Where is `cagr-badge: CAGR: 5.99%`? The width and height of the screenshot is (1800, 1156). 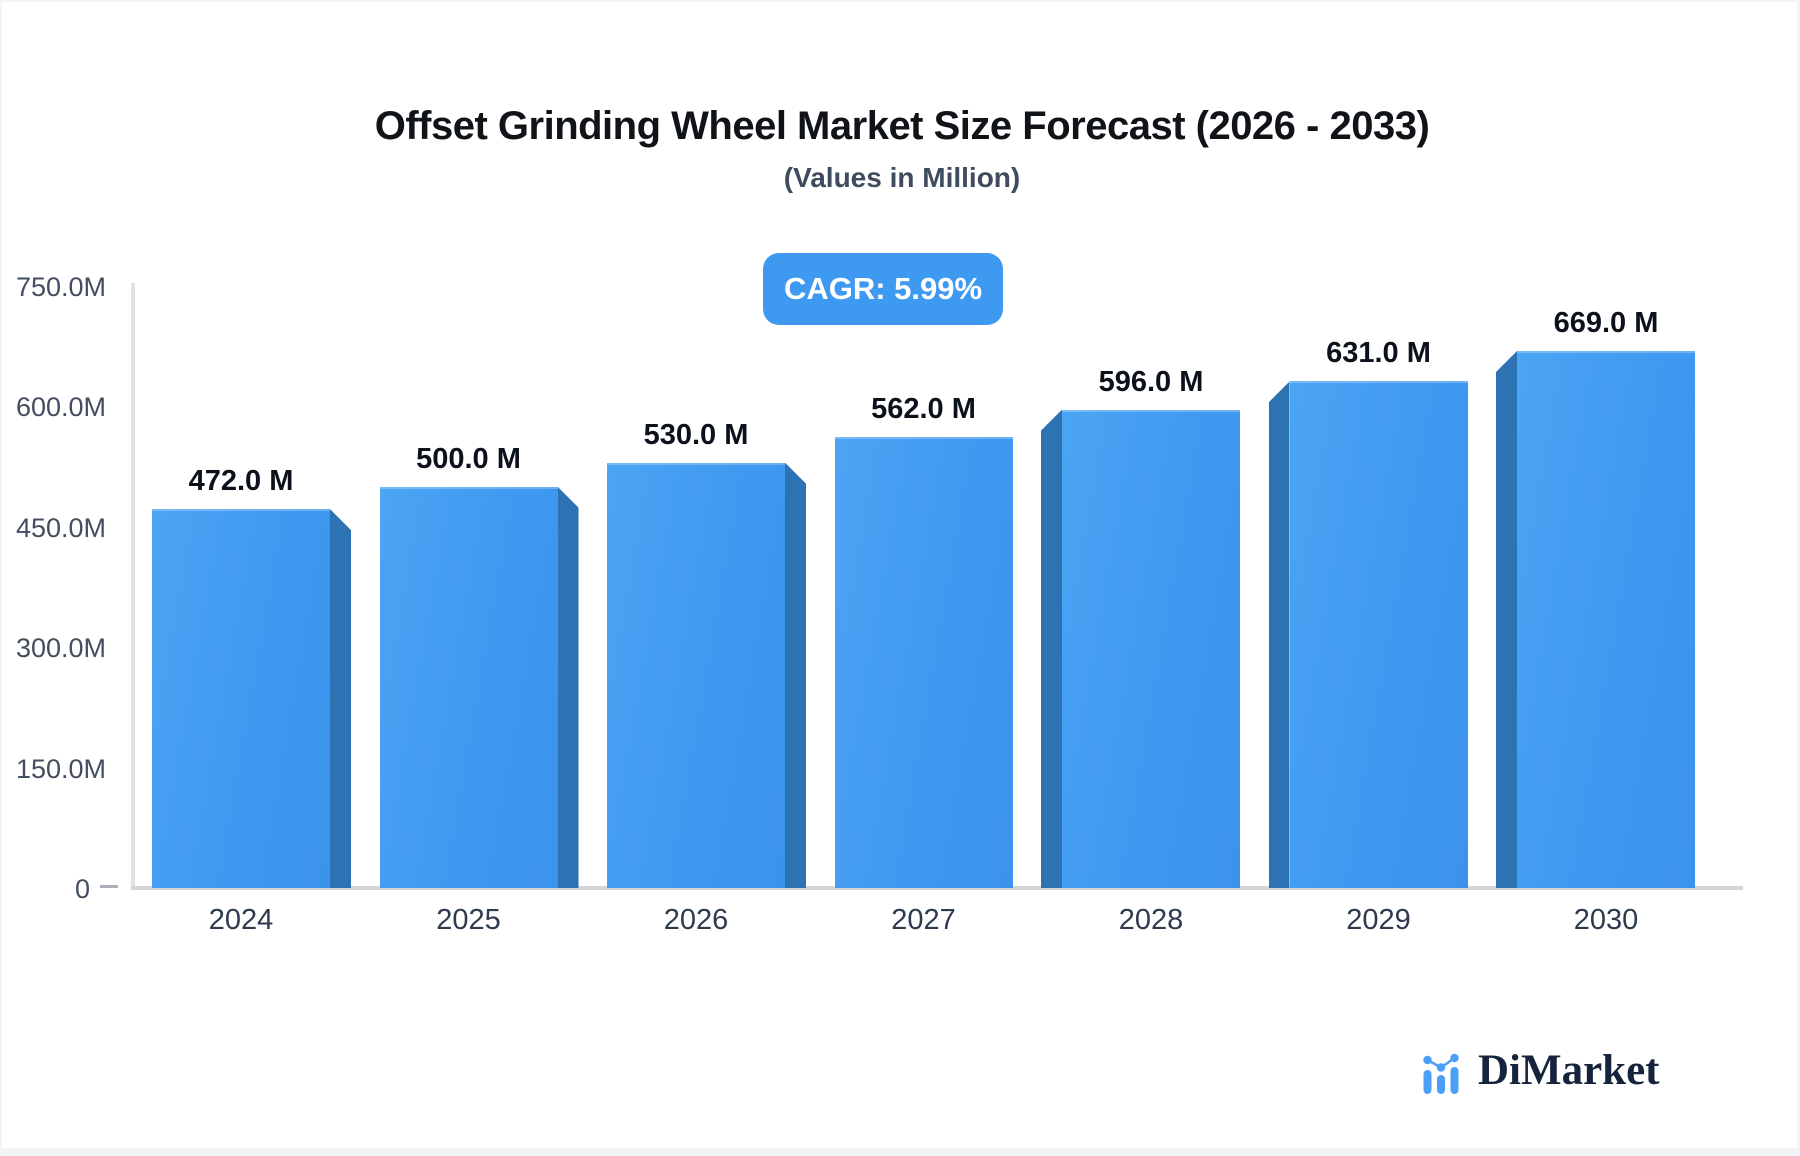 cagr-badge: CAGR: 5.99% is located at coordinates (883, 289).